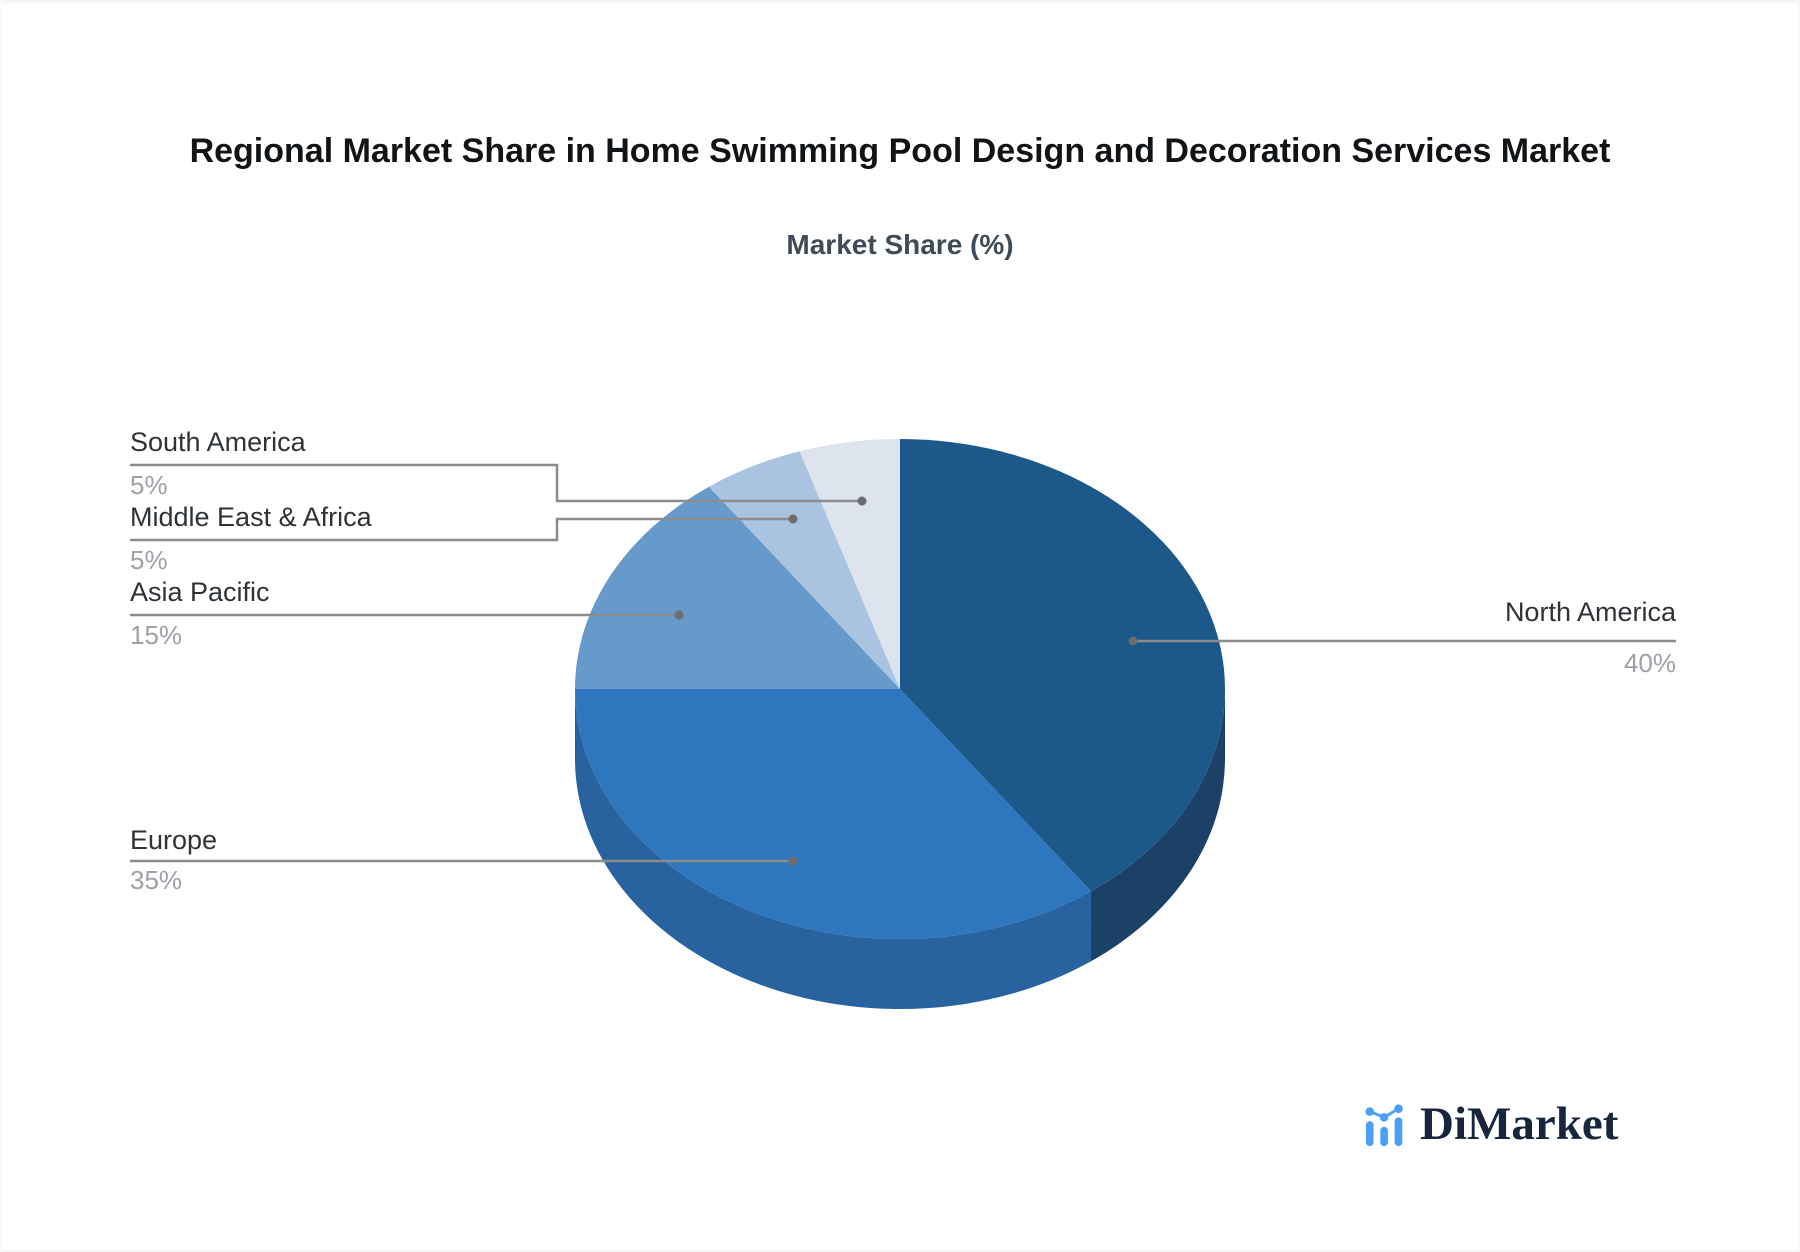 The width and height of the screenshot is (1800, 1252). What do you see at coordinates (1, 626) in the screenshot?
I see `page-edge-left` at bounding box center [1, 626].